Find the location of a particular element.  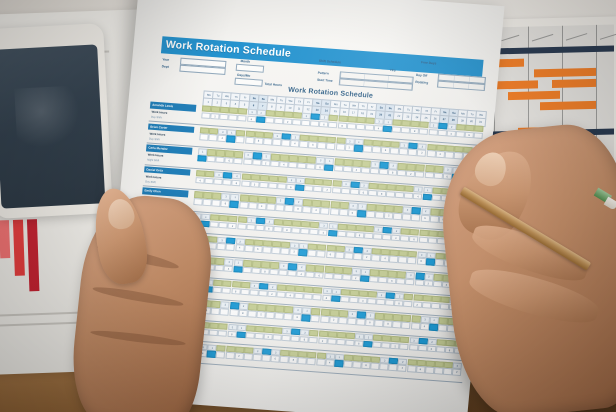

shift-row-label-pattern: Pattern is located at coordinates (323, 73).